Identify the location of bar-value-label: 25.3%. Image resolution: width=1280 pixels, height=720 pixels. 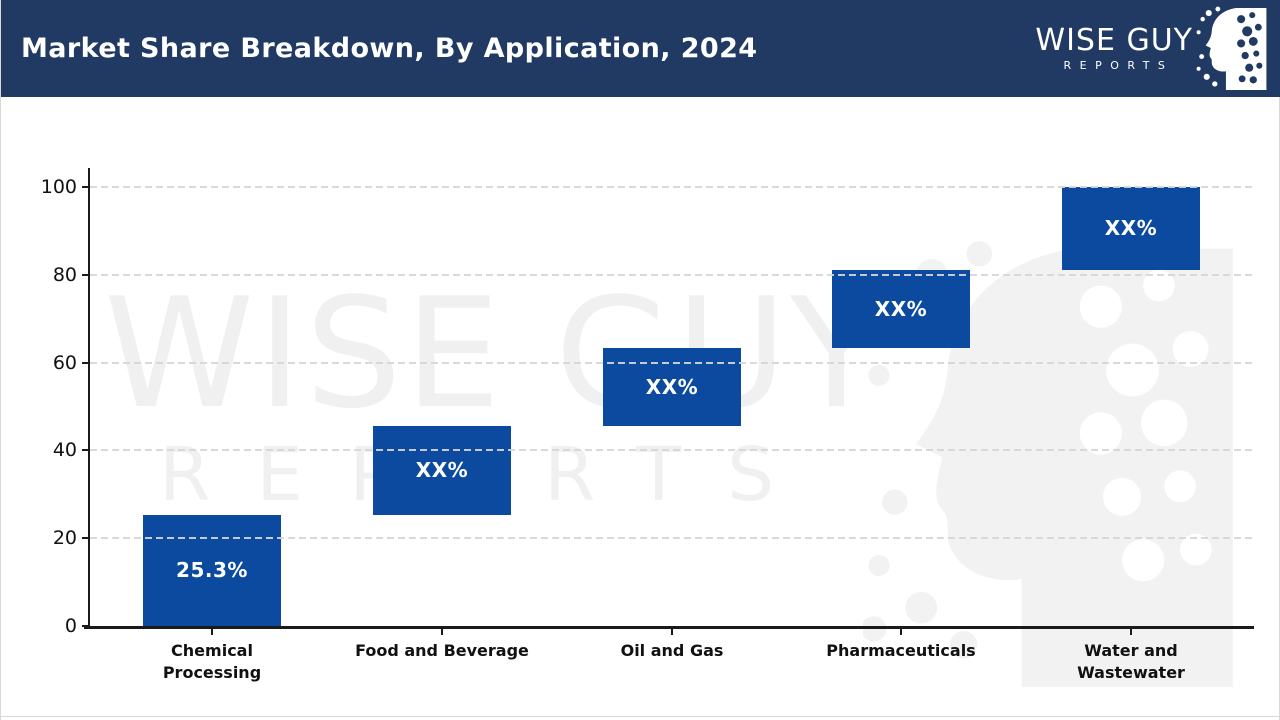
(212, 570).